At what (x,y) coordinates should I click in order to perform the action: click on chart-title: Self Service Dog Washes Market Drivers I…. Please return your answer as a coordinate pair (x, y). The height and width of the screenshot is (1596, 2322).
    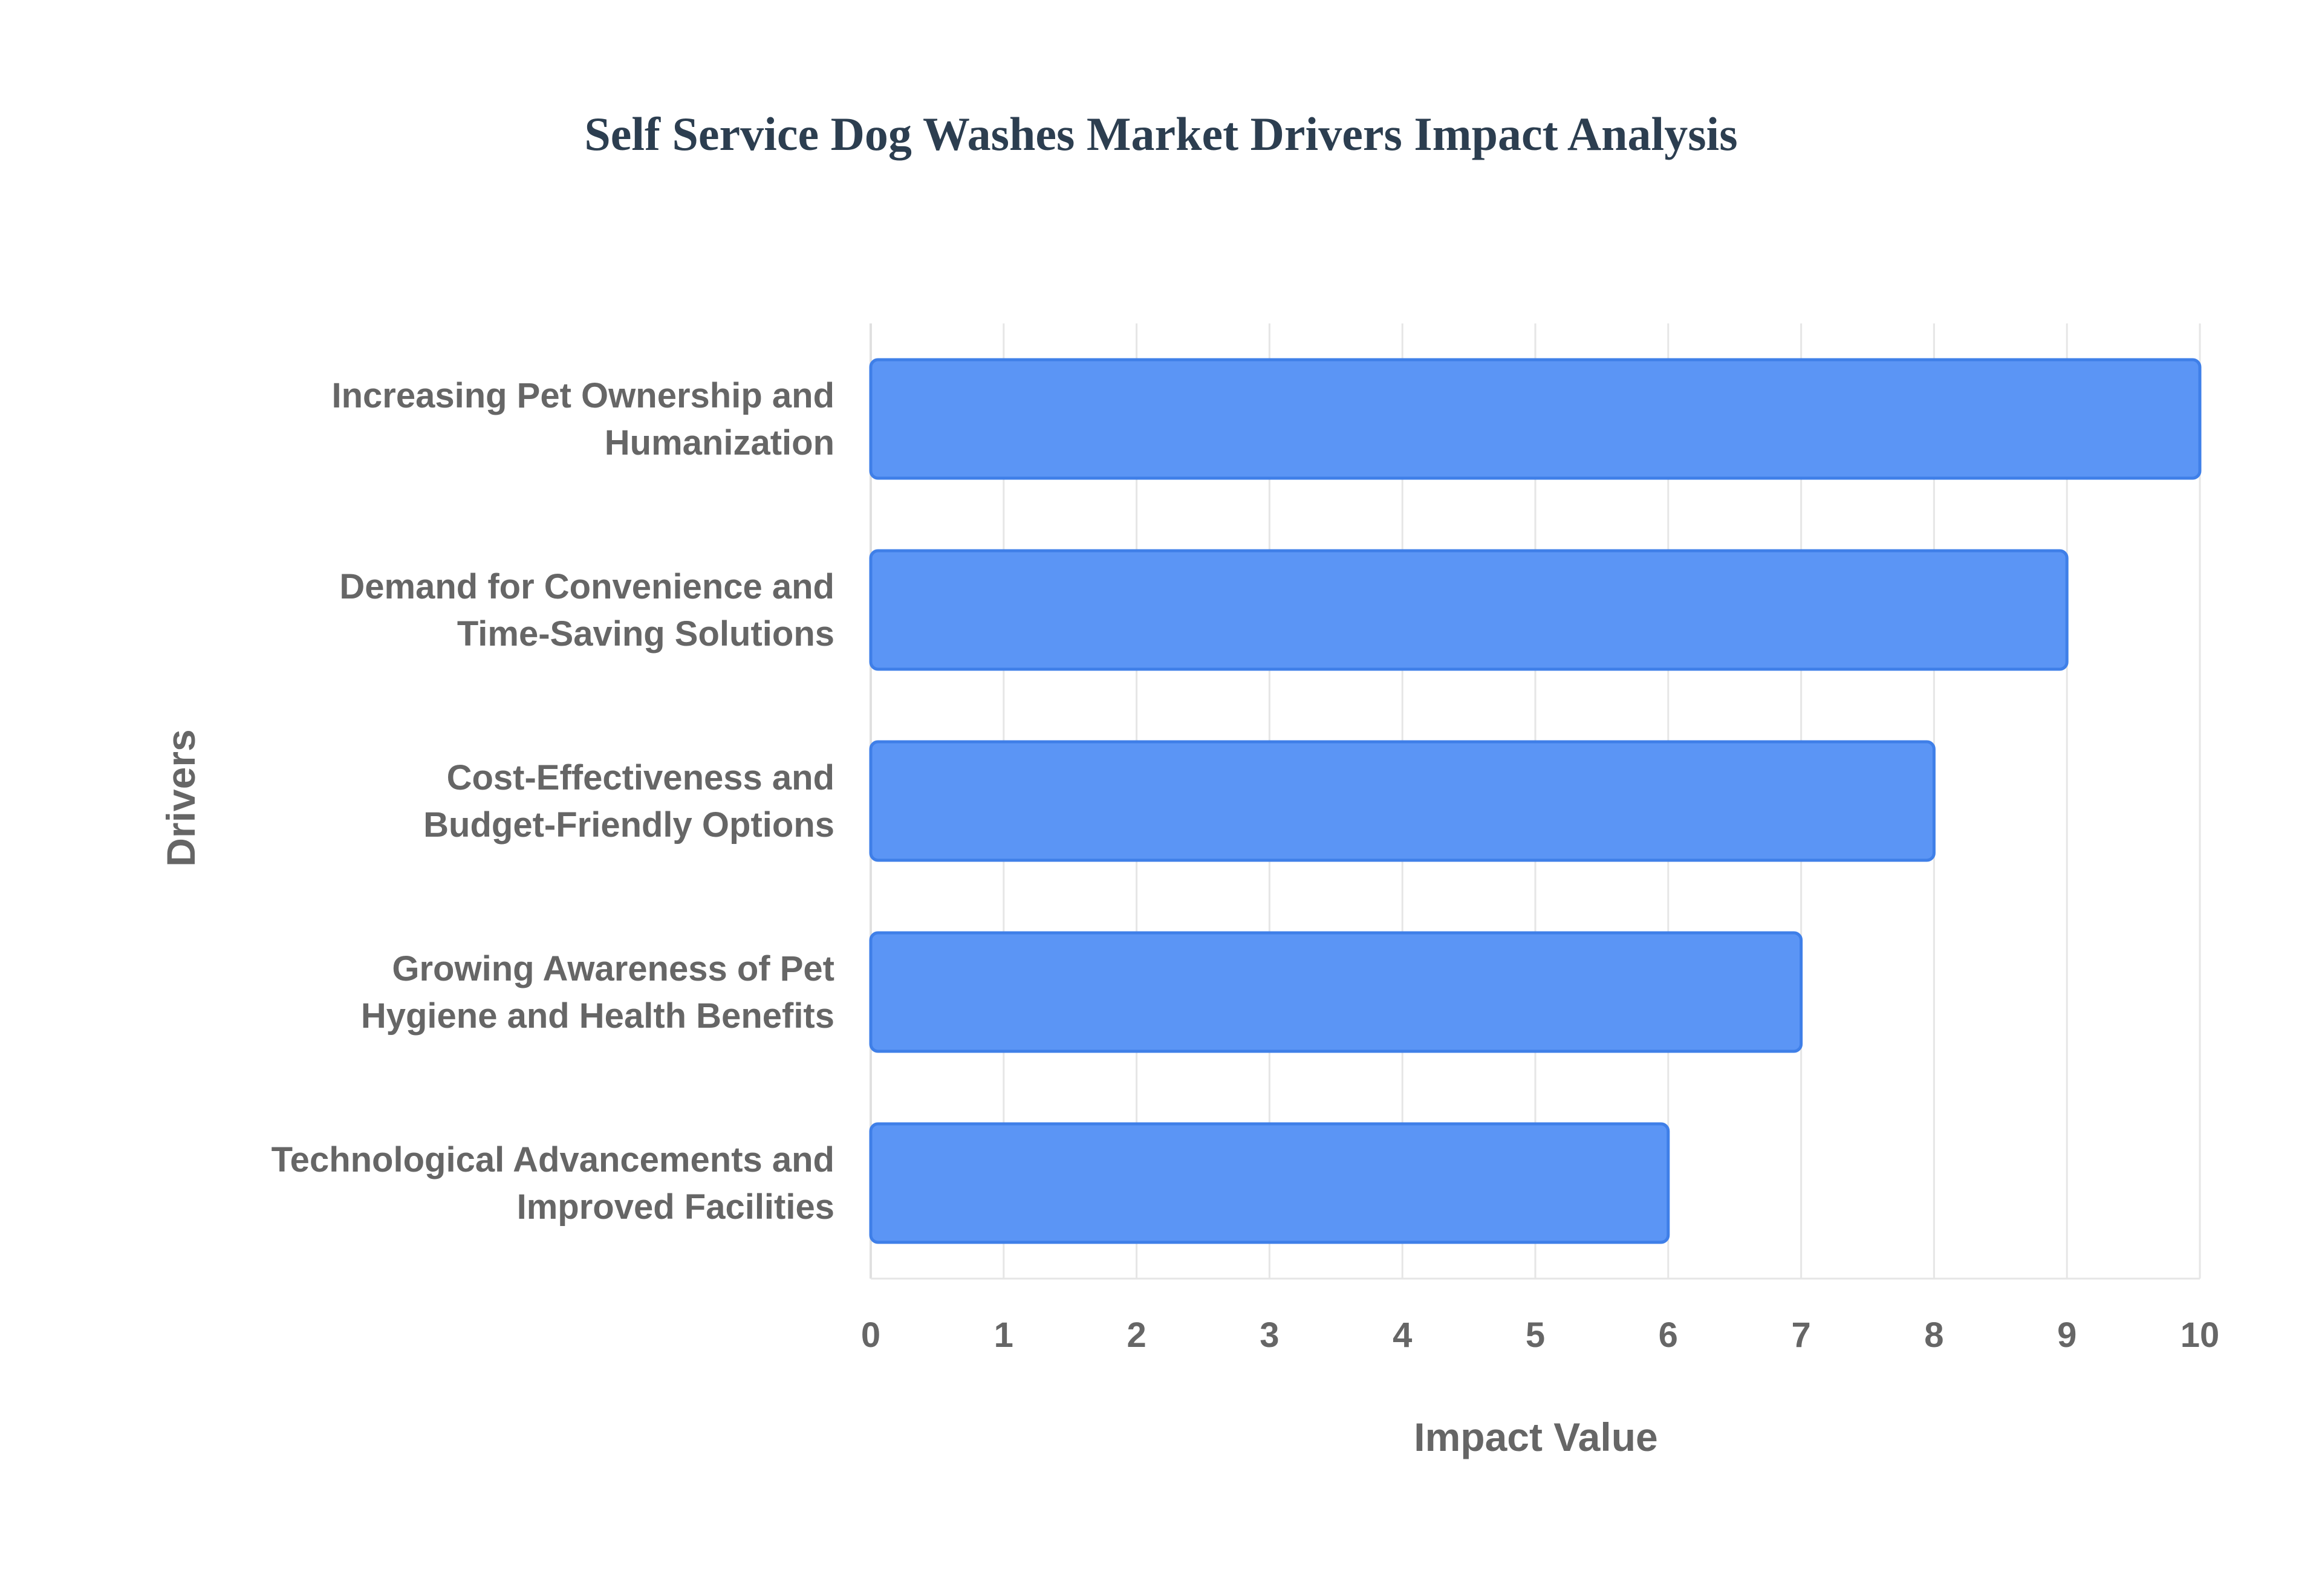
    Looking at the image, I should click on (1160, 134).